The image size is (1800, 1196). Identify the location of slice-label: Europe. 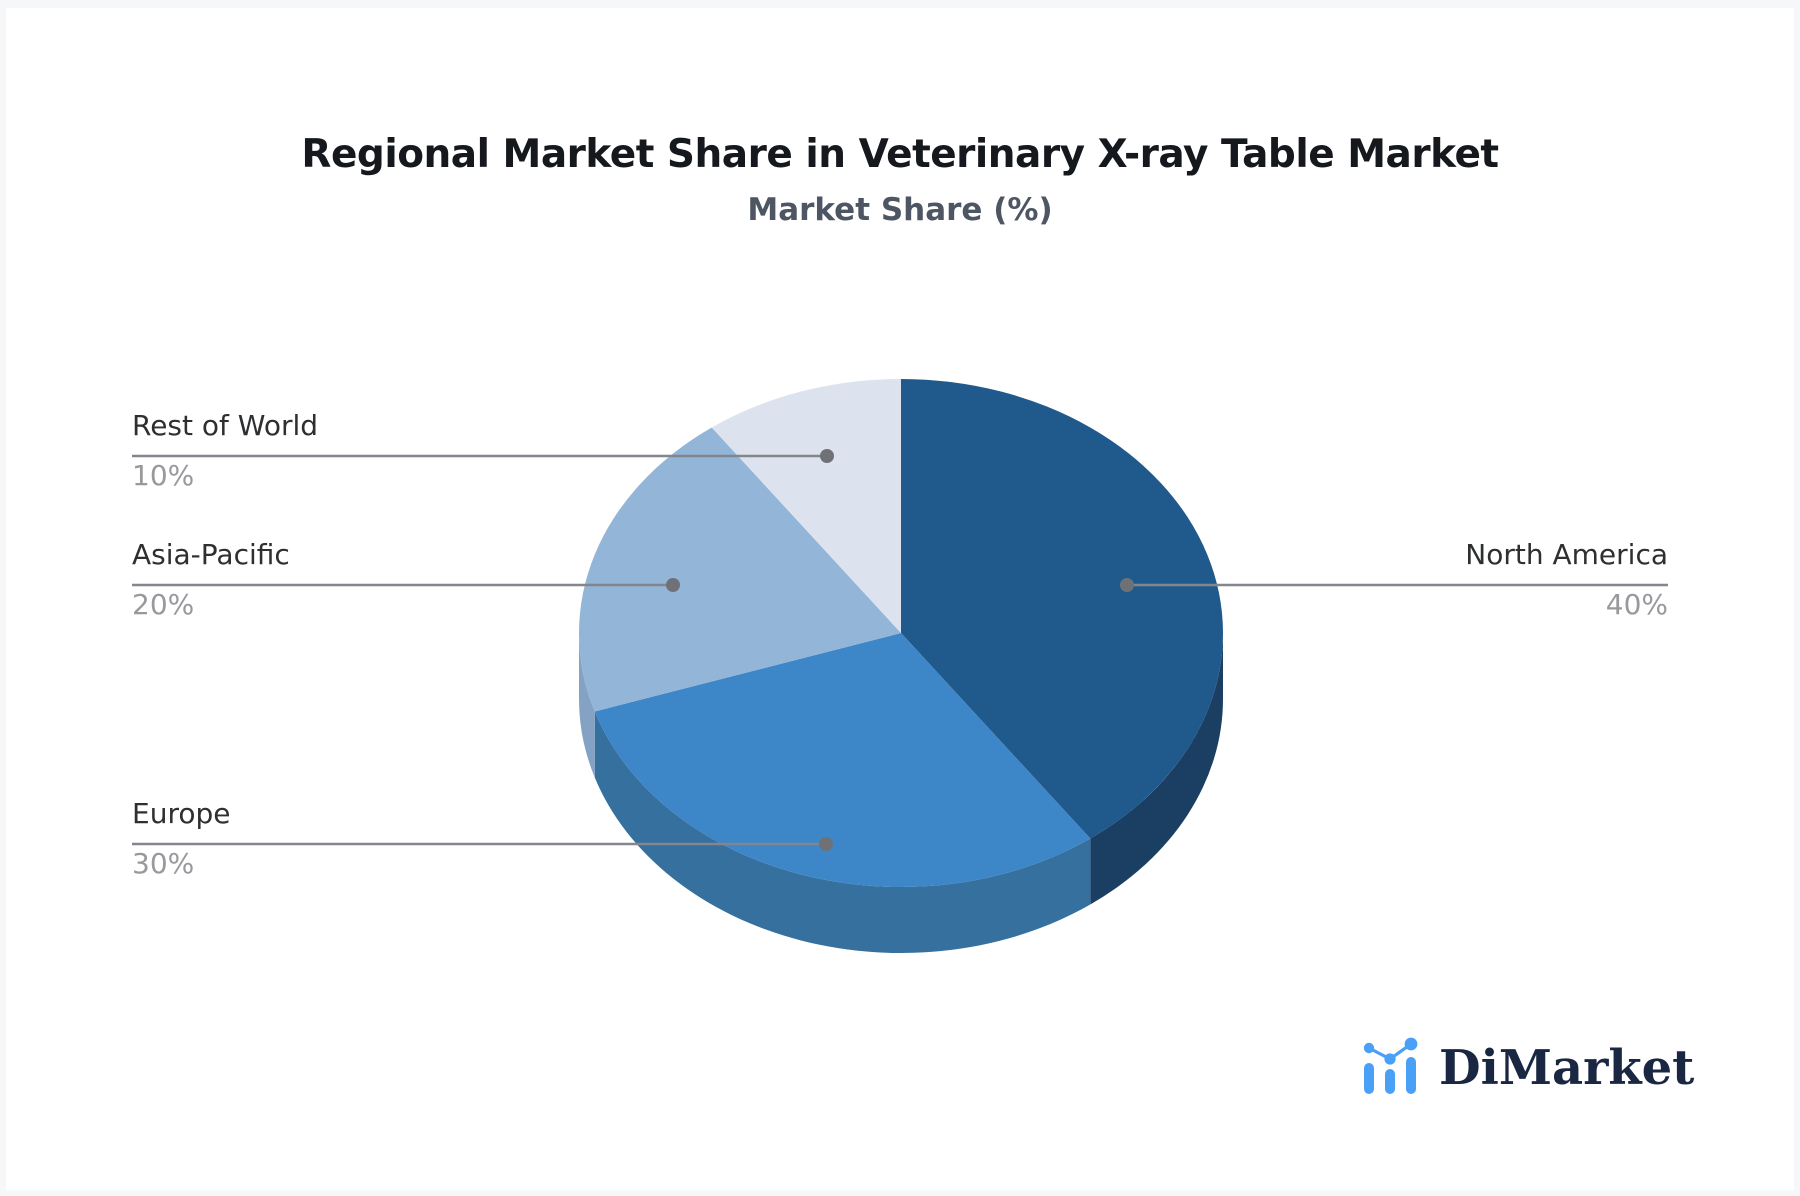
(181, 813).